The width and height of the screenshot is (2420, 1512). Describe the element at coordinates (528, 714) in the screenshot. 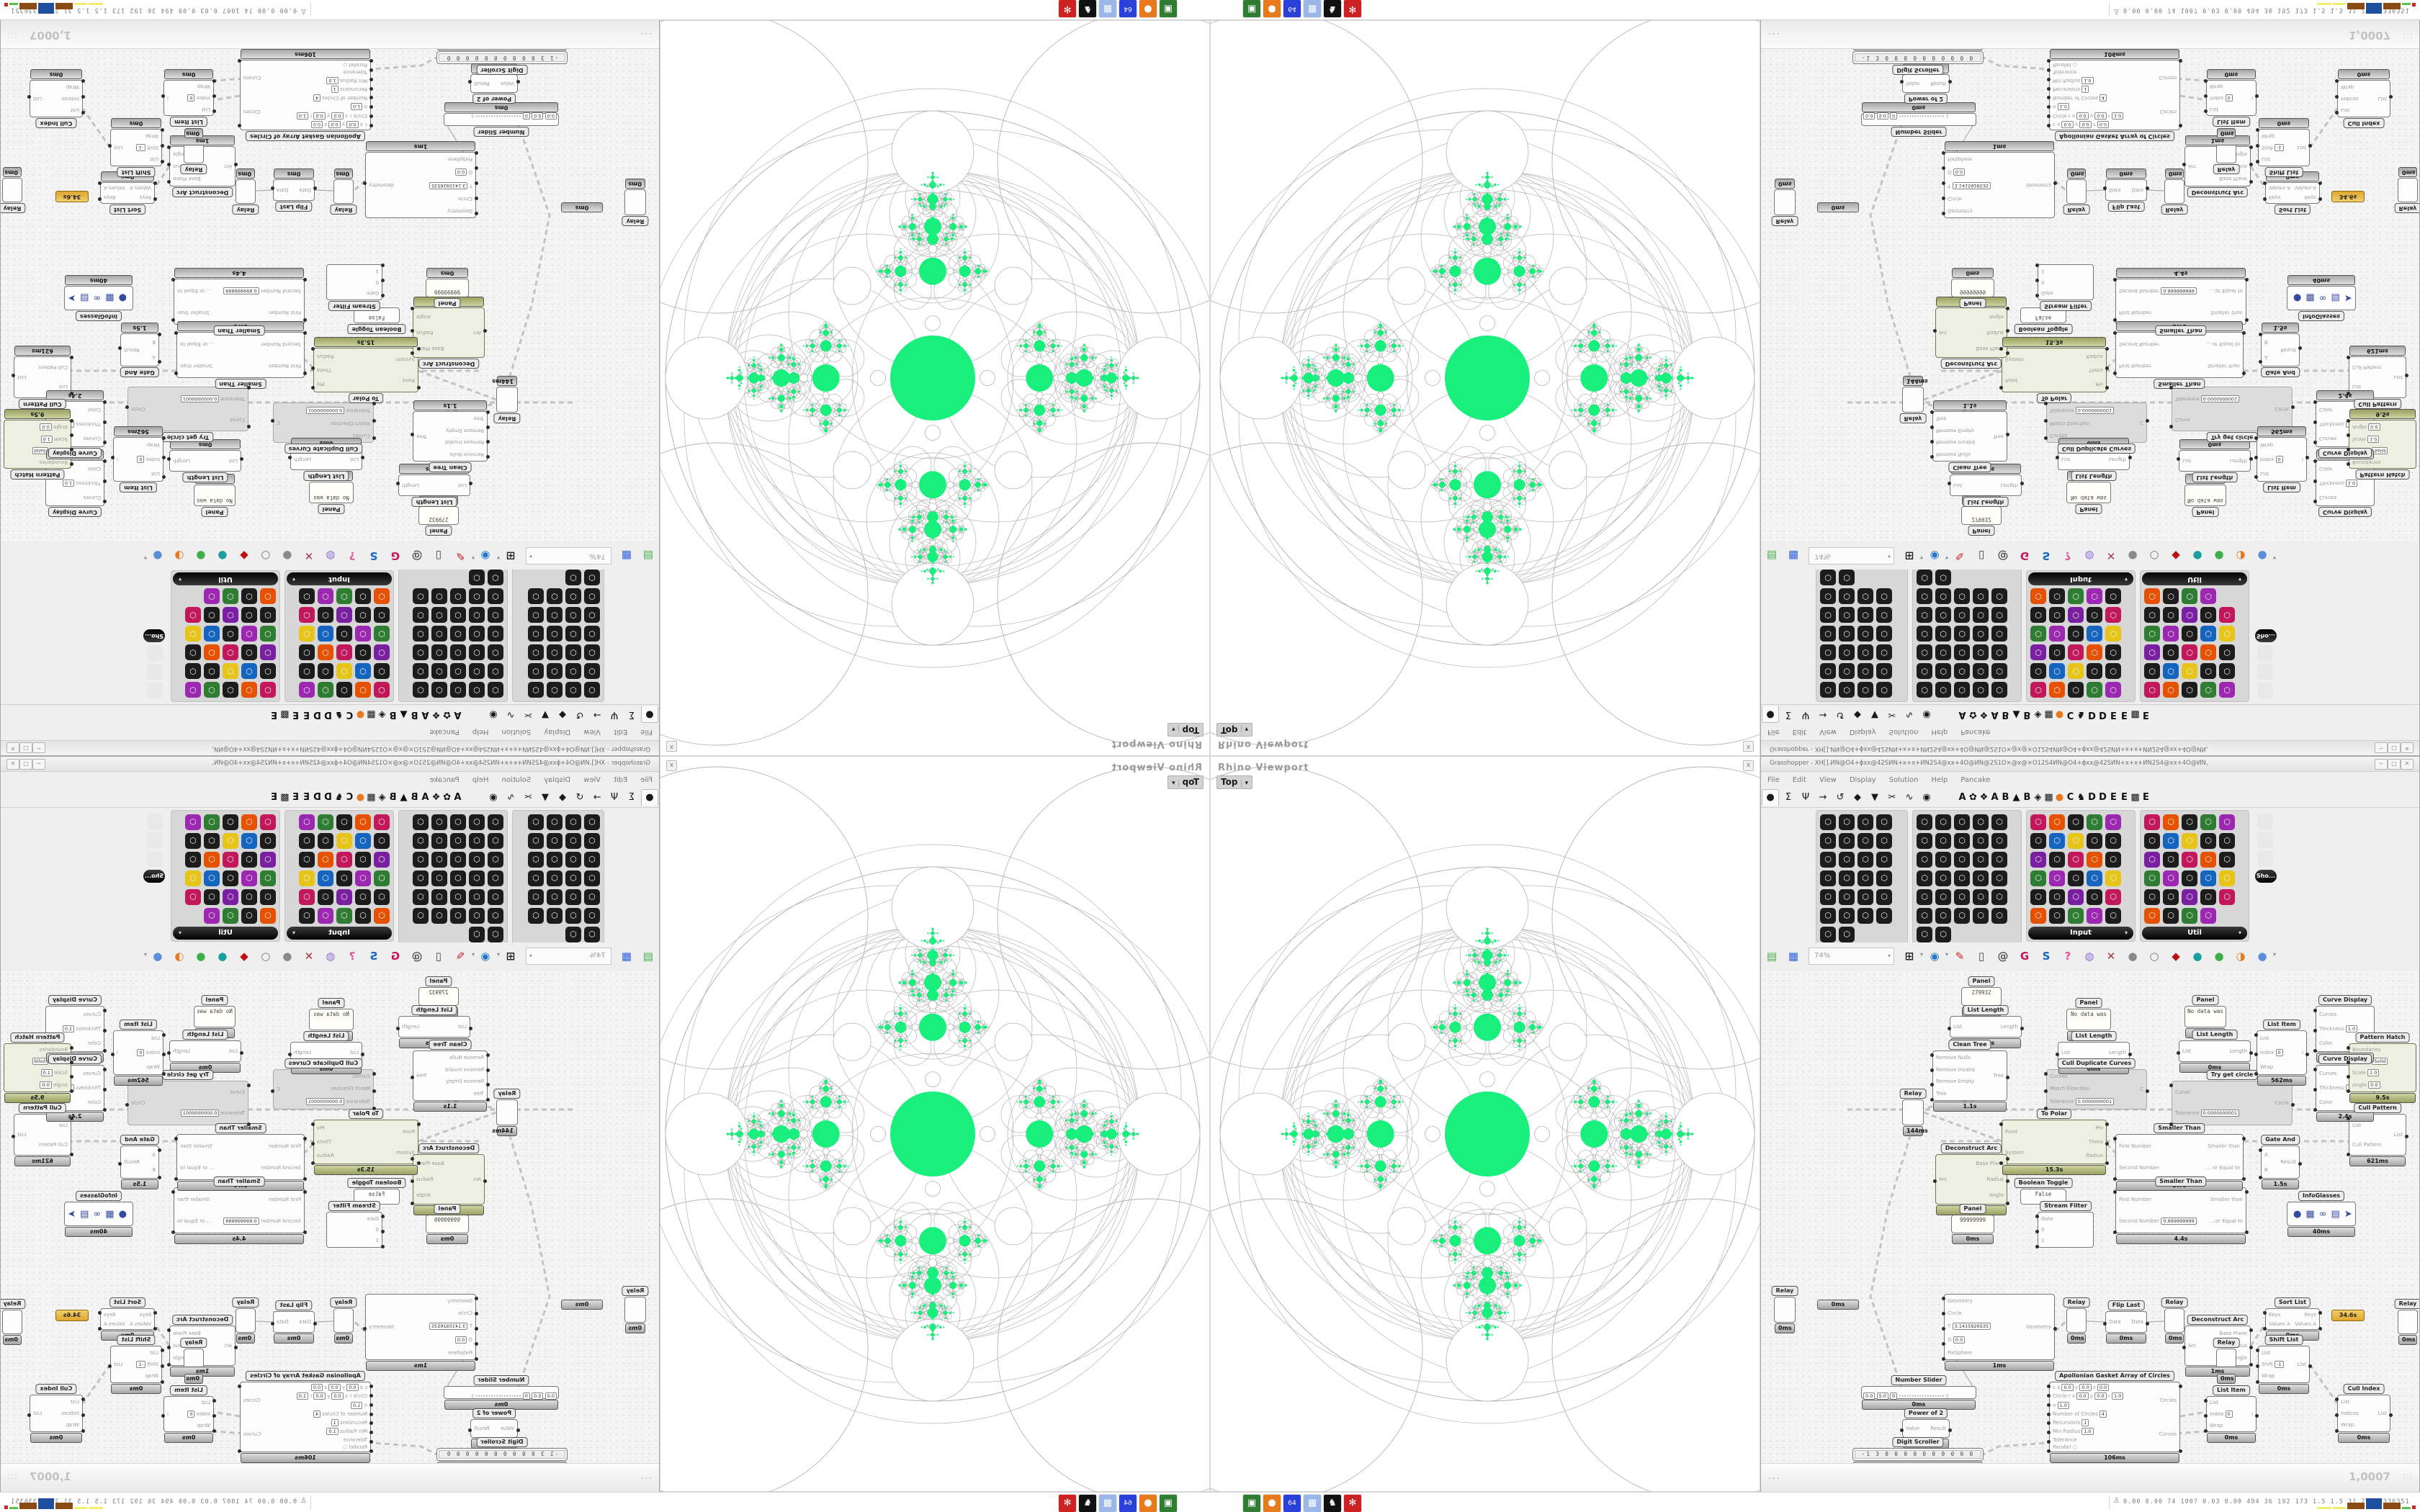

I see `tab-icon-7: ✂` at that location.